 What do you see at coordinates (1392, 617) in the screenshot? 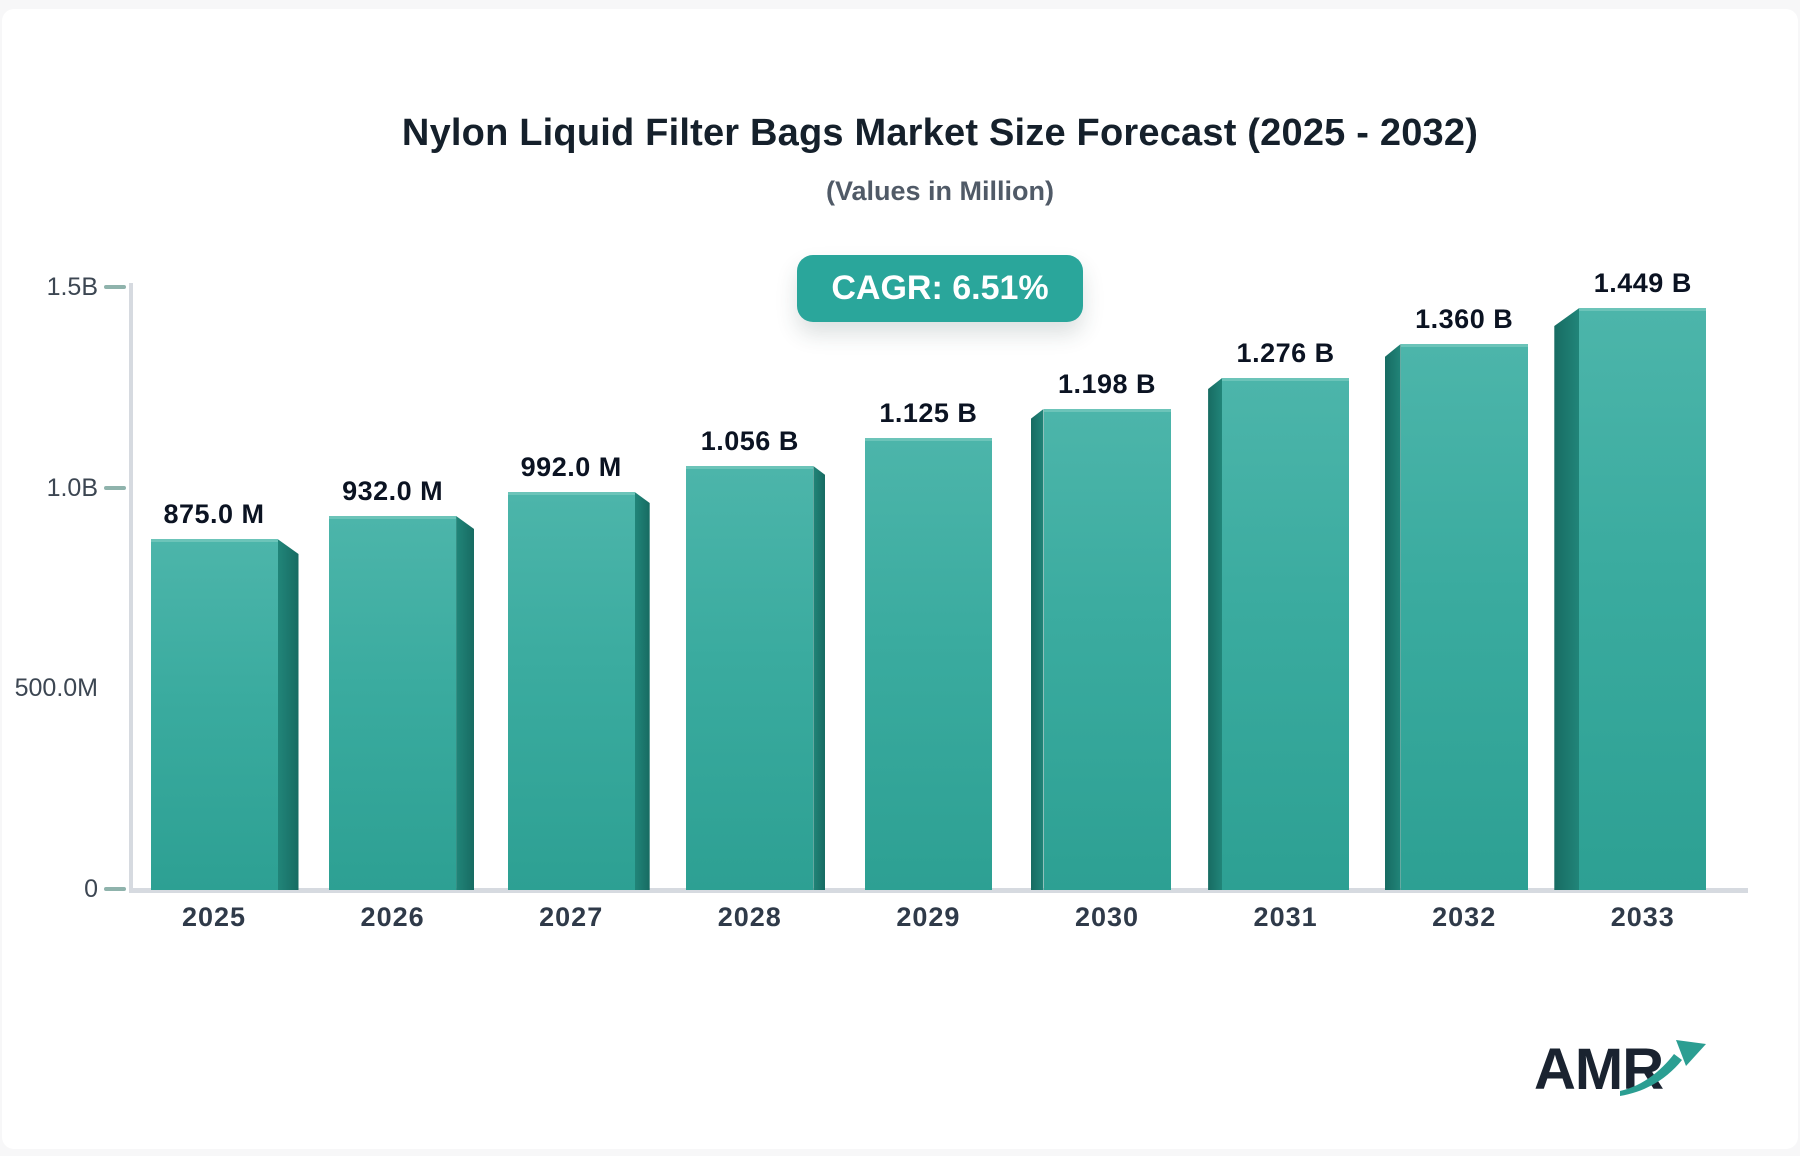
I see `bar-side-2032` at bounding box center [1392, 617].